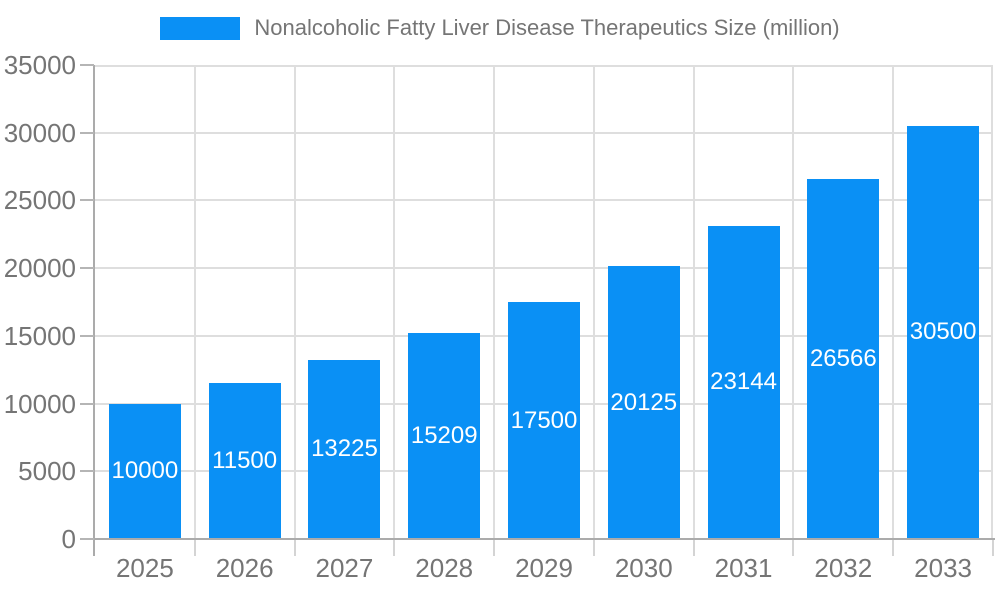  I want to click on bar-value-label: 17500, so click(544, 420).